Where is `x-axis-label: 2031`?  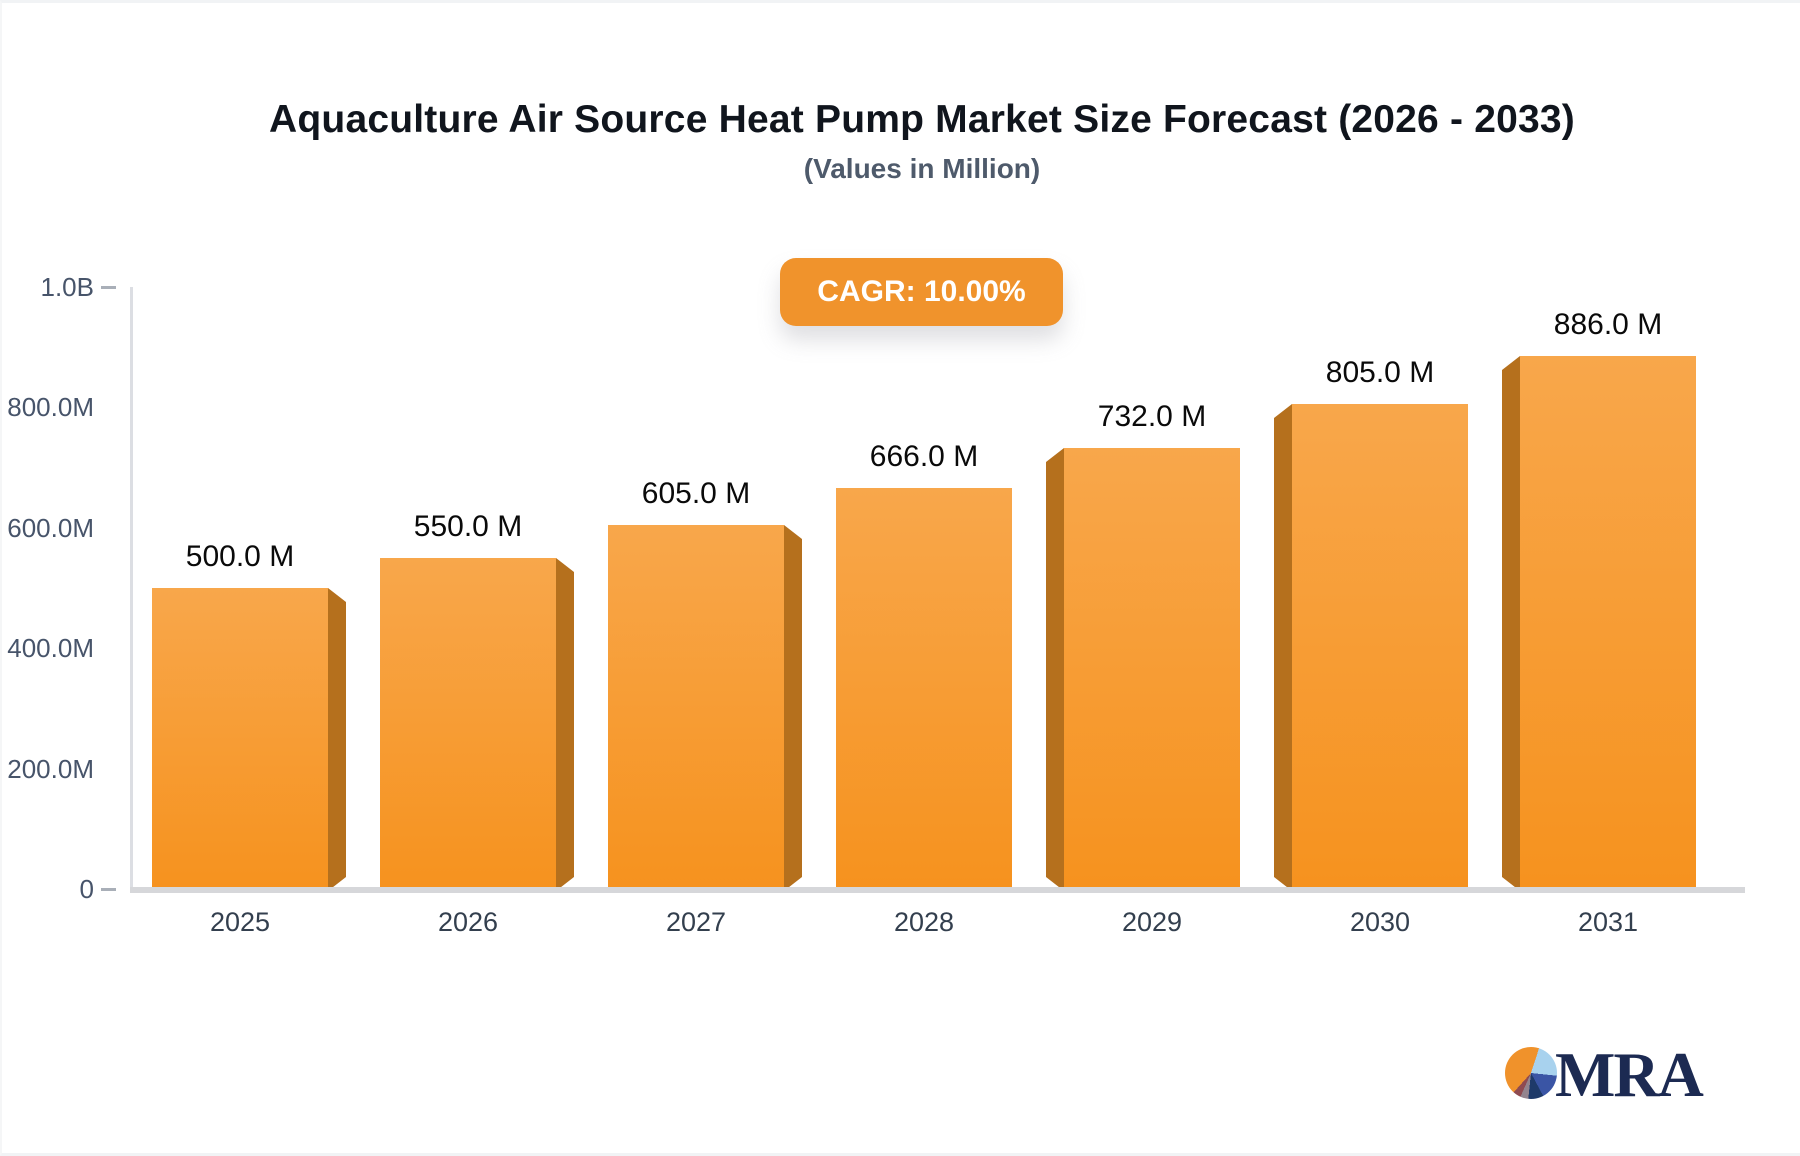 x-axis-label: 2031 is located at coordinates (1608, 922).